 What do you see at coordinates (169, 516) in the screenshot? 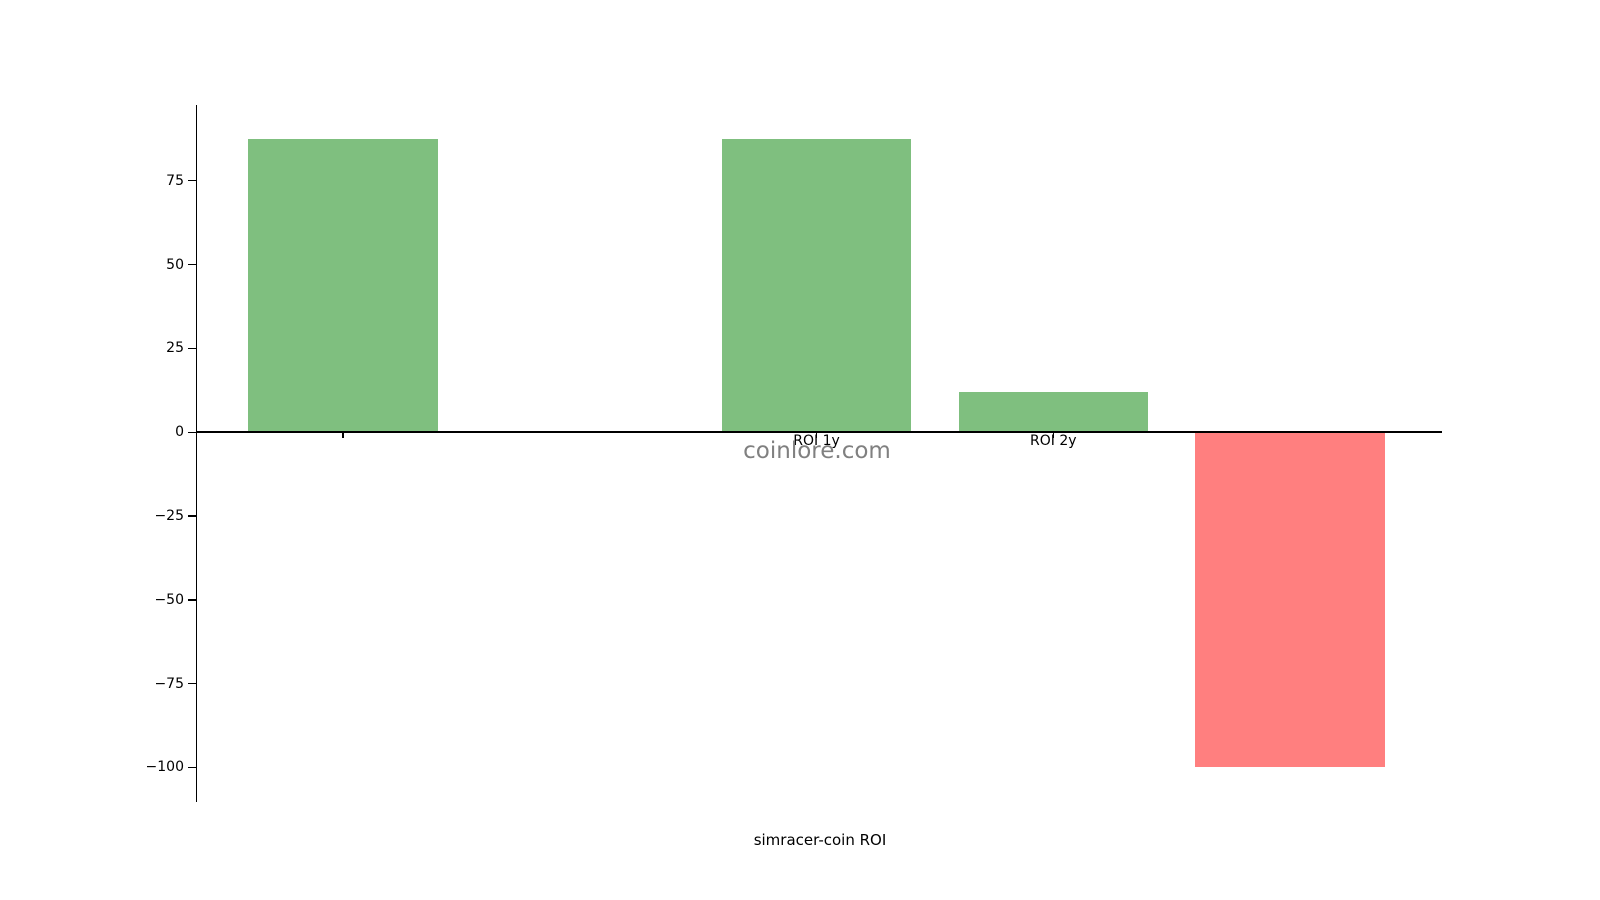
I see `y-tick-label: −25` at bounding box center [169, 516].